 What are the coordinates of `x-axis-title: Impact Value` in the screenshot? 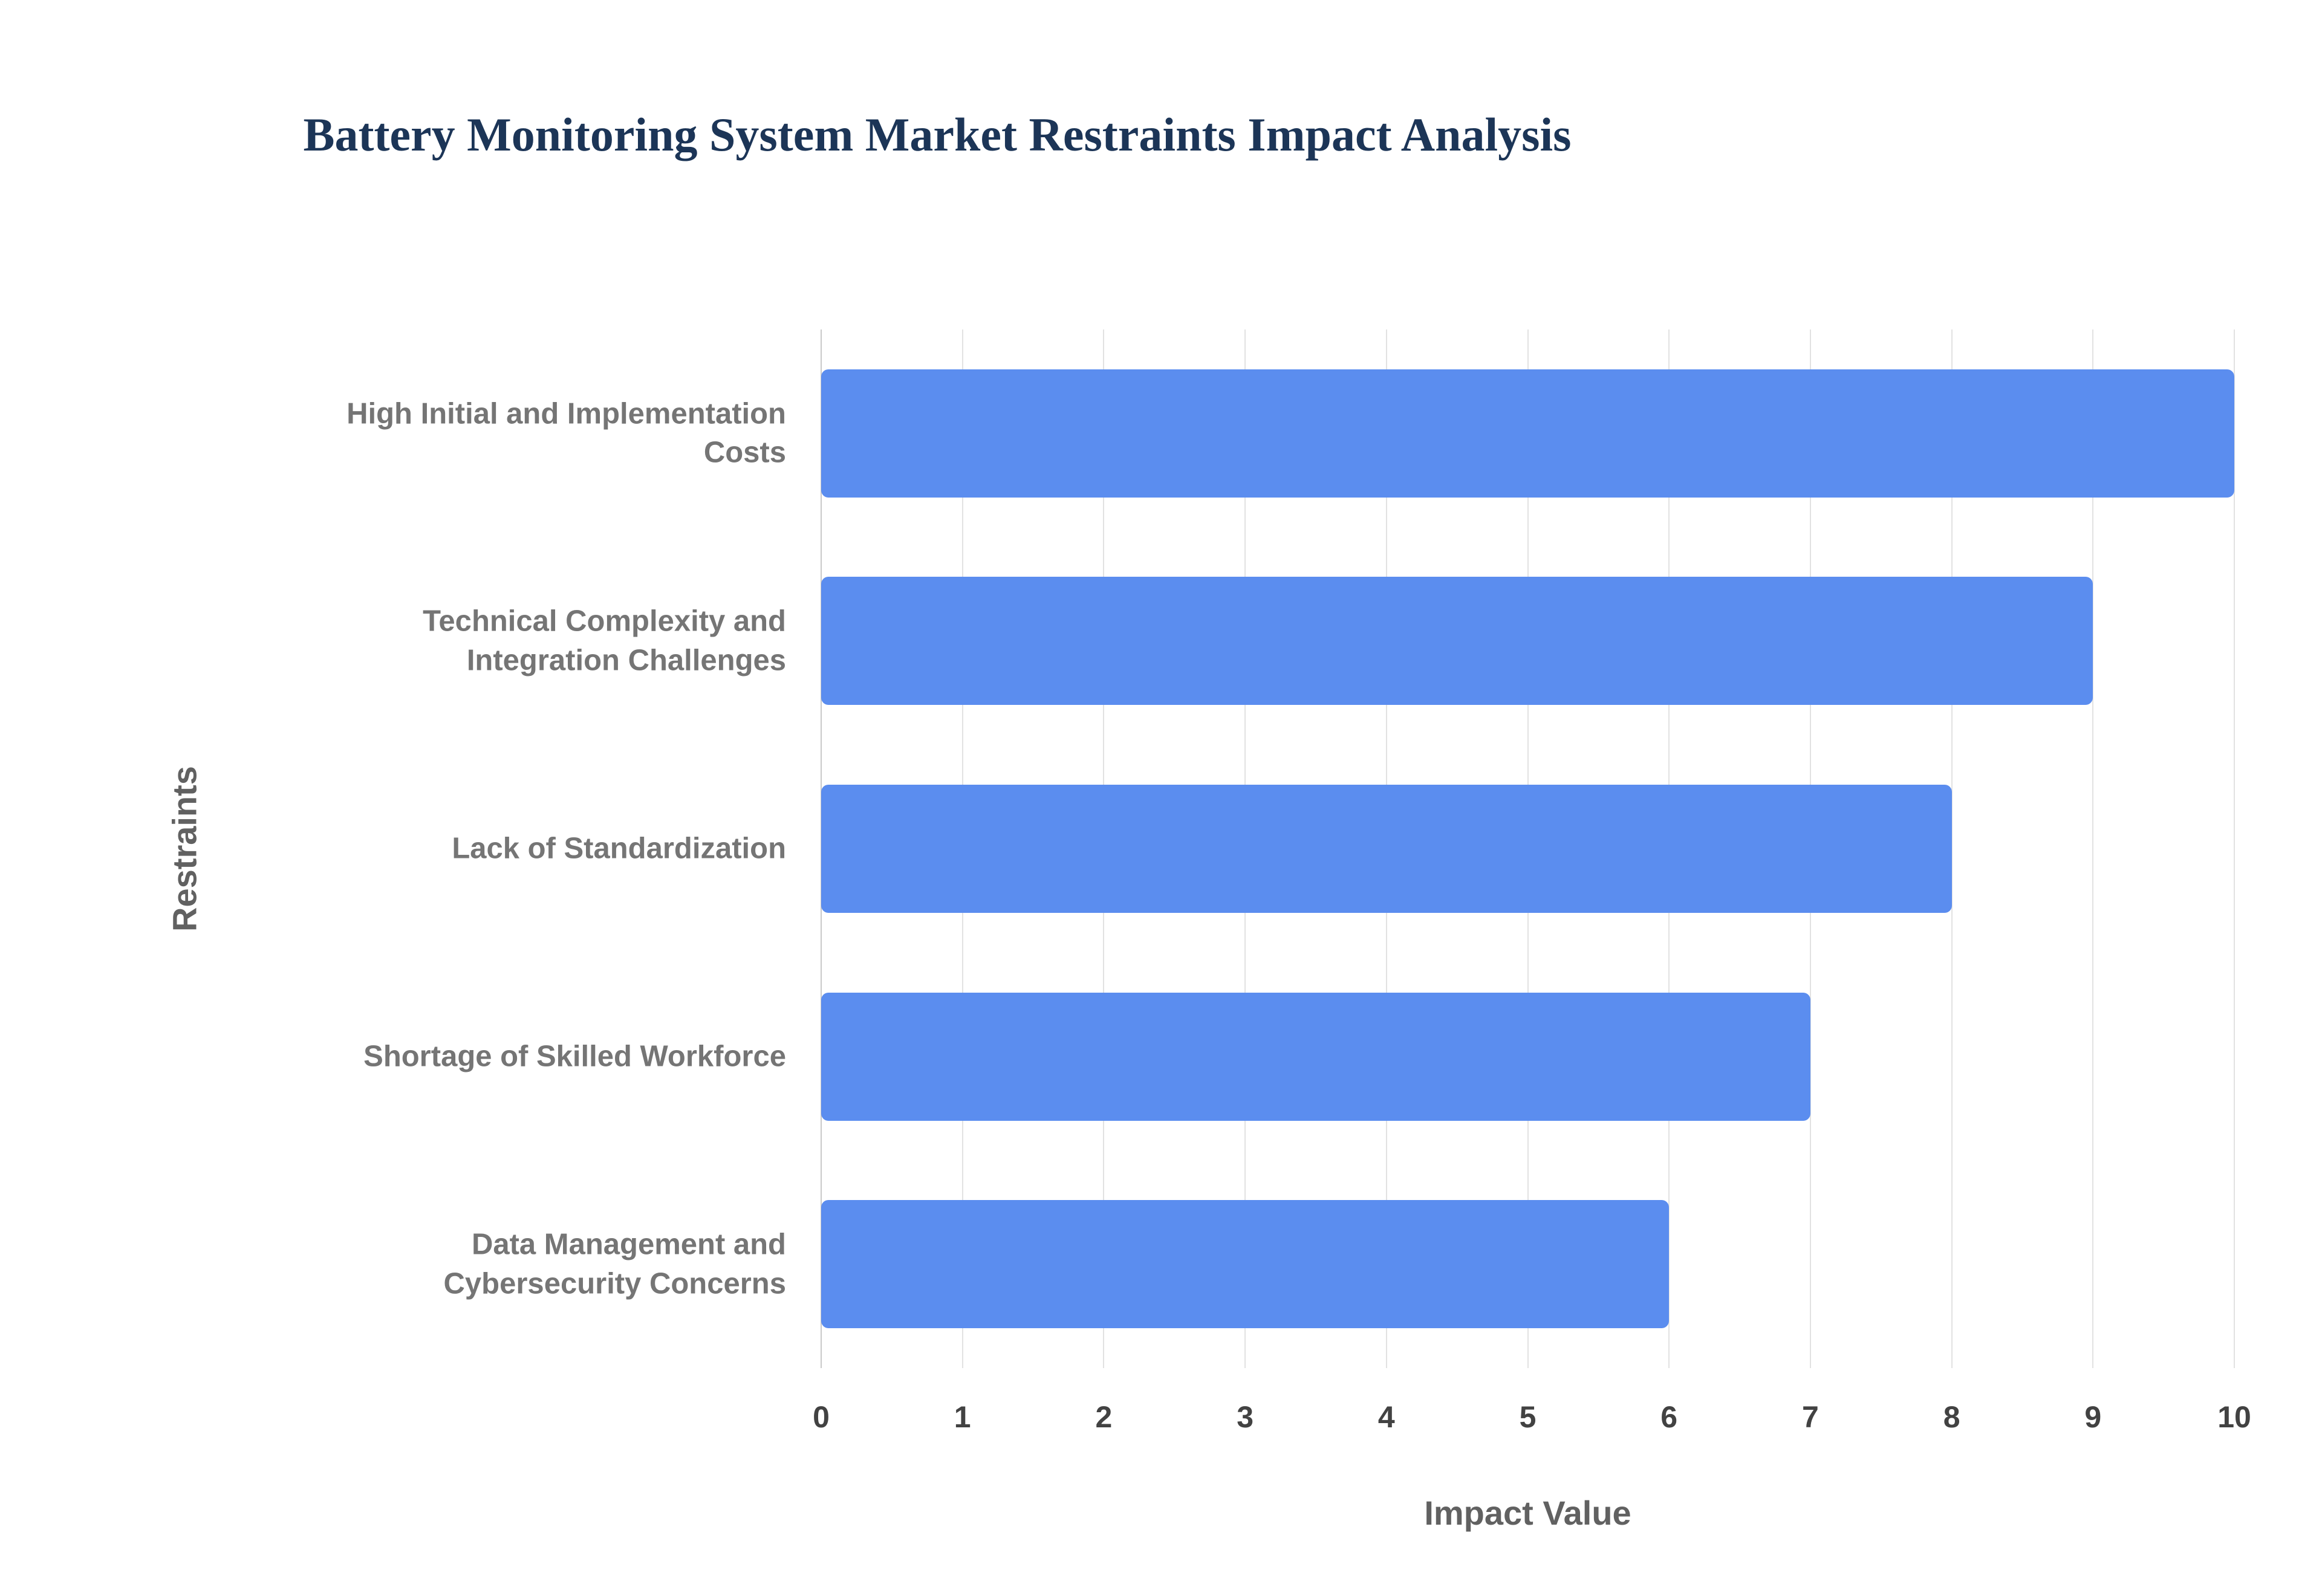 It's located at (1527, 1513).